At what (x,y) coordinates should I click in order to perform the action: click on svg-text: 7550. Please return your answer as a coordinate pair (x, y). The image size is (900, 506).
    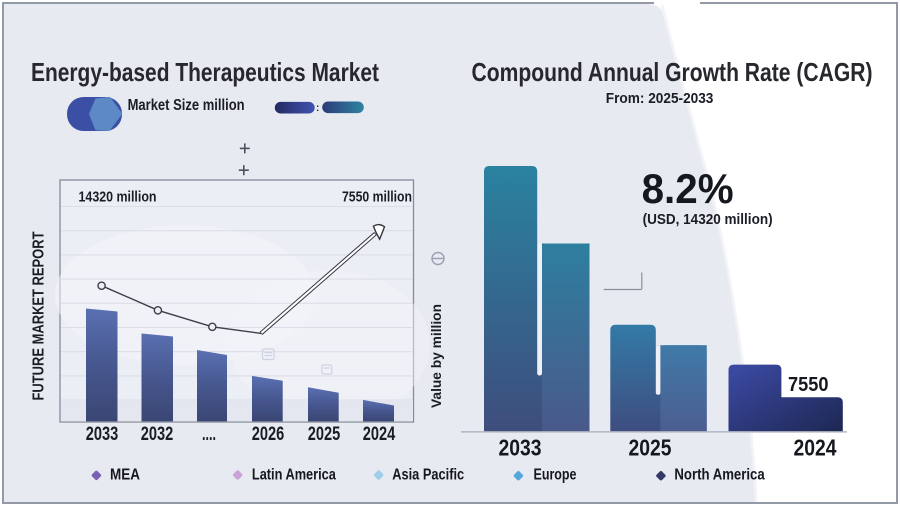
    Looking at the image, I should click on (808, 384).